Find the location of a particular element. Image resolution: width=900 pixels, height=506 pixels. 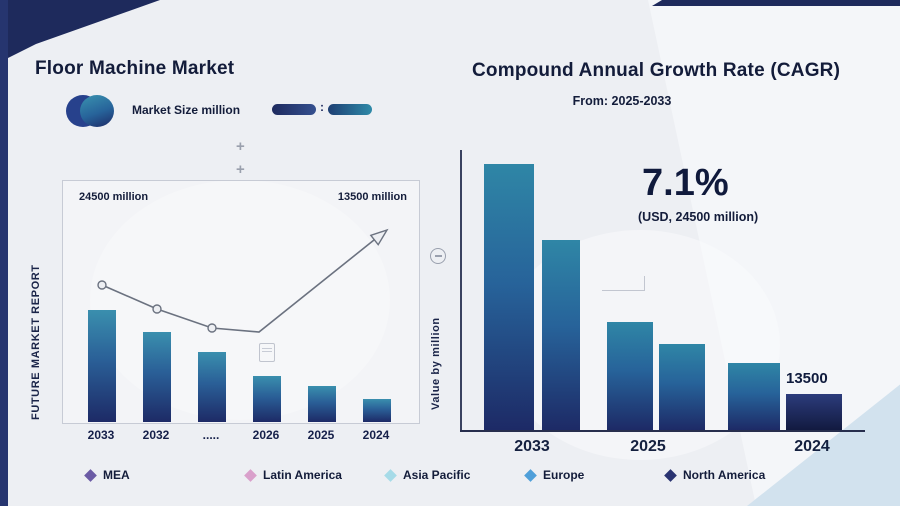

bar-value-13500: 13500 is located at coordinates (807, 378).